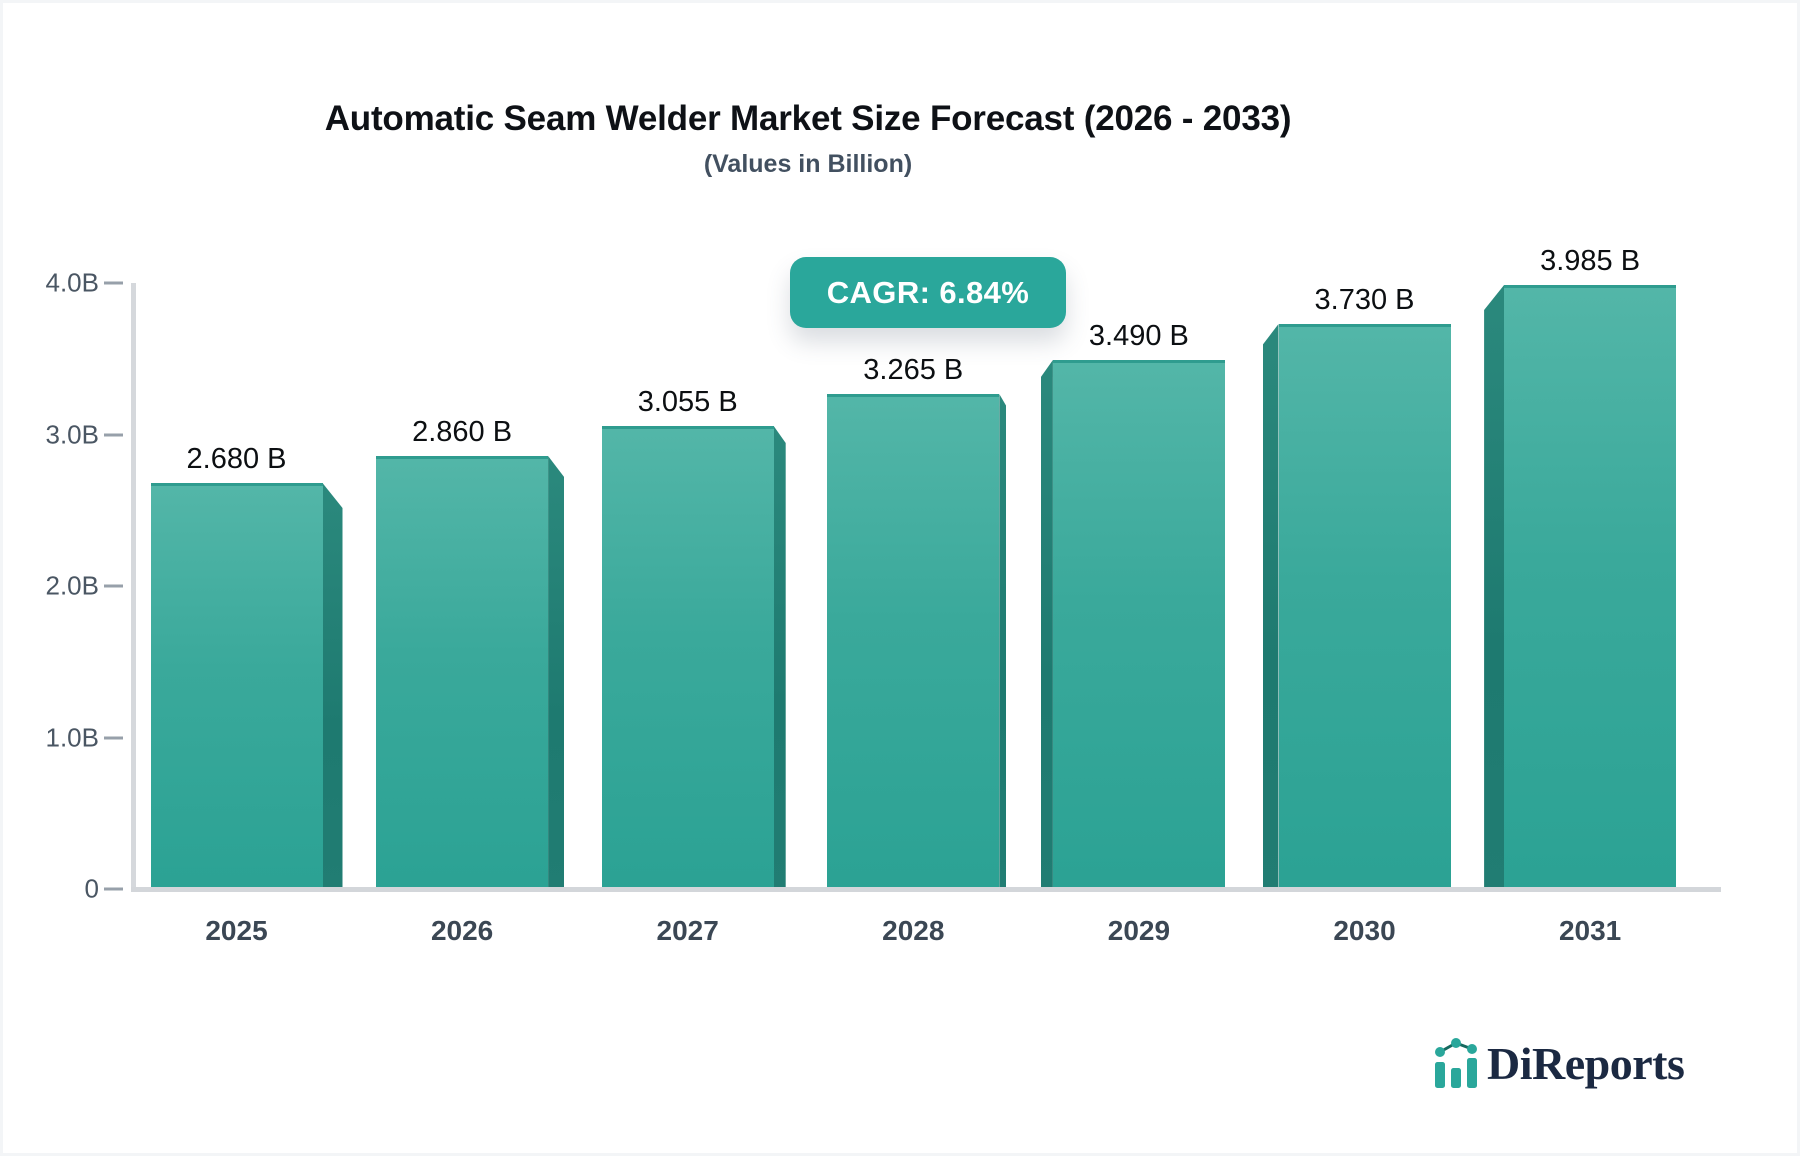  What do you see at coordinates (913, 930) in the screenshot?
I see `x-axis-label: 2028` at bounding box center [913, 930].